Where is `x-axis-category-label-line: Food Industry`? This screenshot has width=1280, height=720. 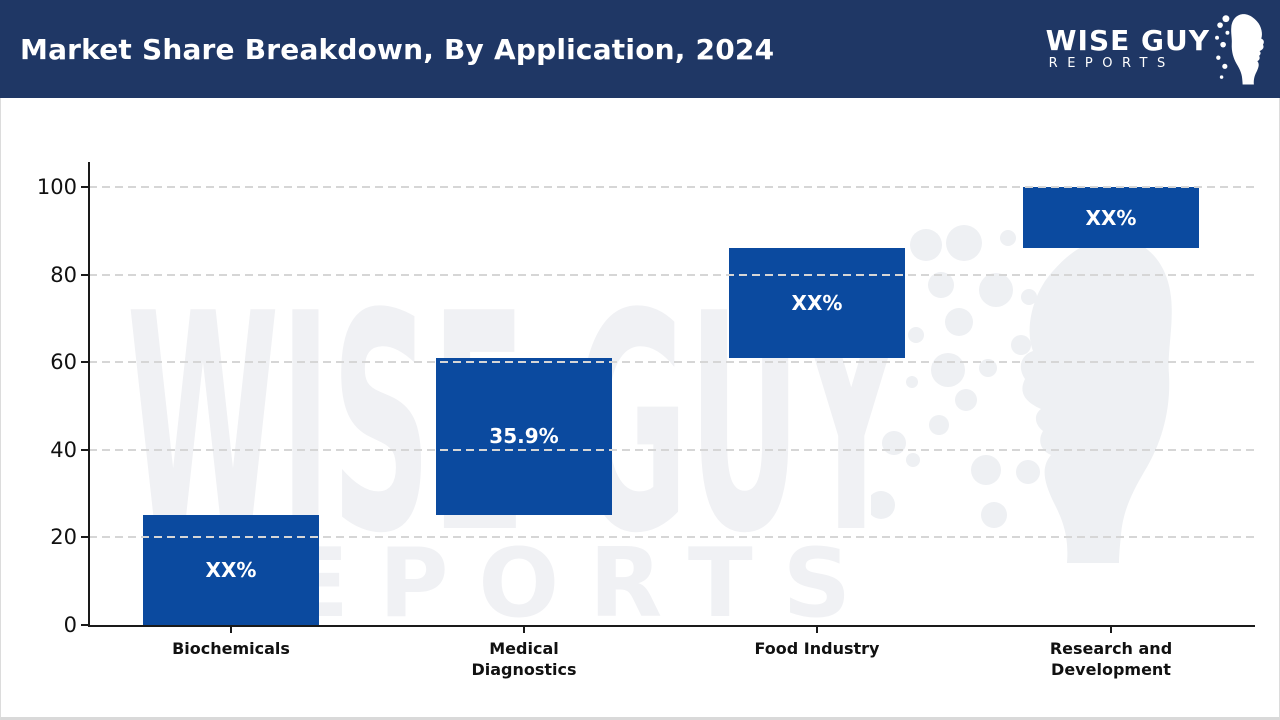
x-axis-category-label-line: Food Industry is located at coordinates (817, 648).